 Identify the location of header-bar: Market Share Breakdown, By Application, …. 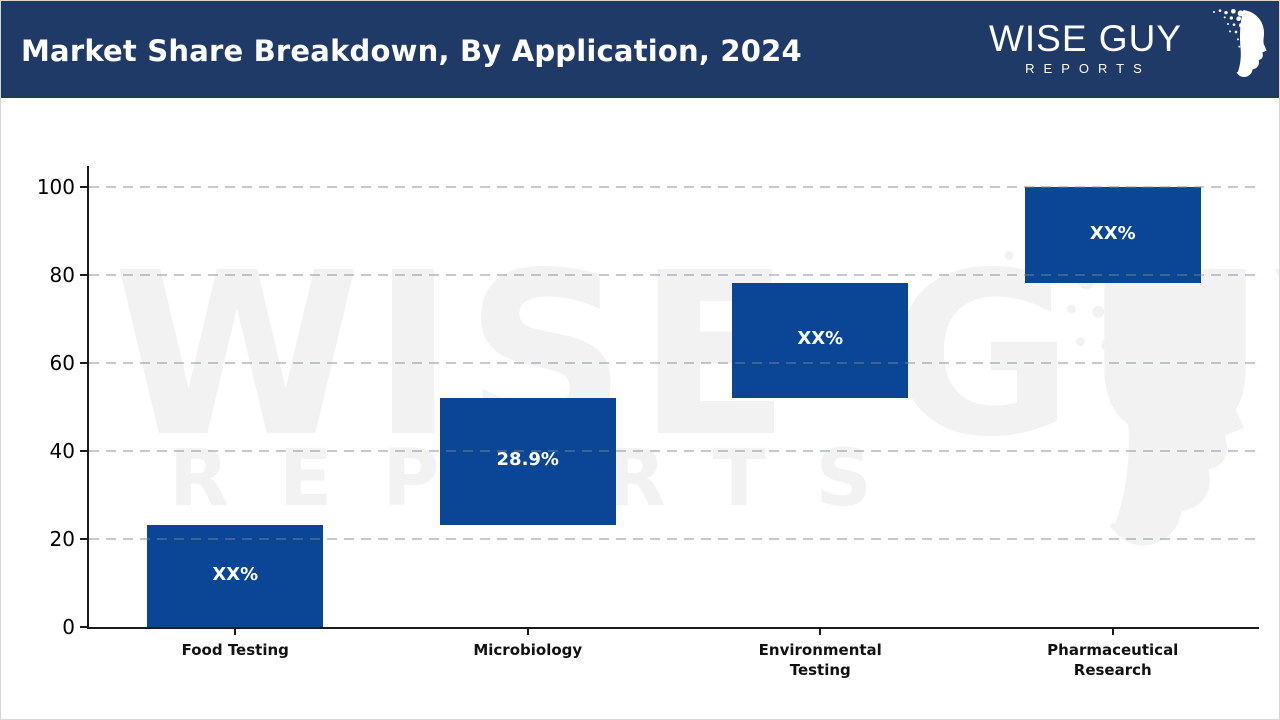
(640, 49).